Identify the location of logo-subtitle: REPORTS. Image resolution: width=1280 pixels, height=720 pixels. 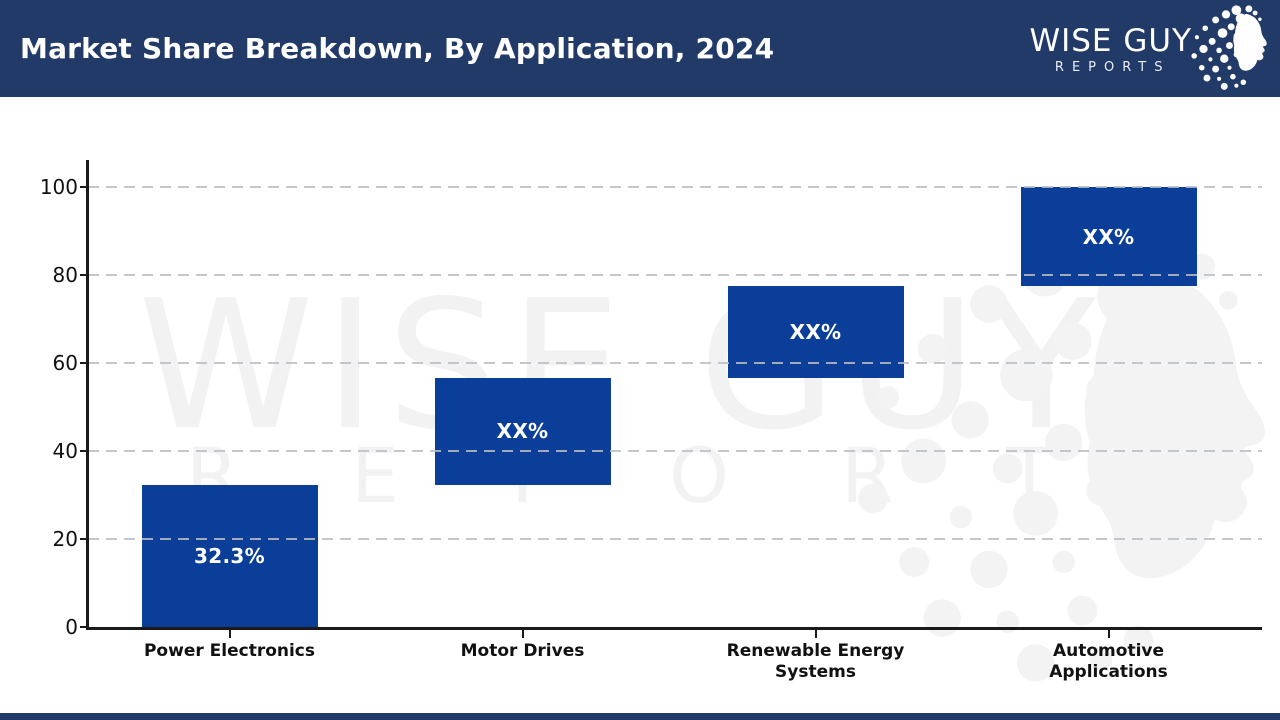
(1112, 67).